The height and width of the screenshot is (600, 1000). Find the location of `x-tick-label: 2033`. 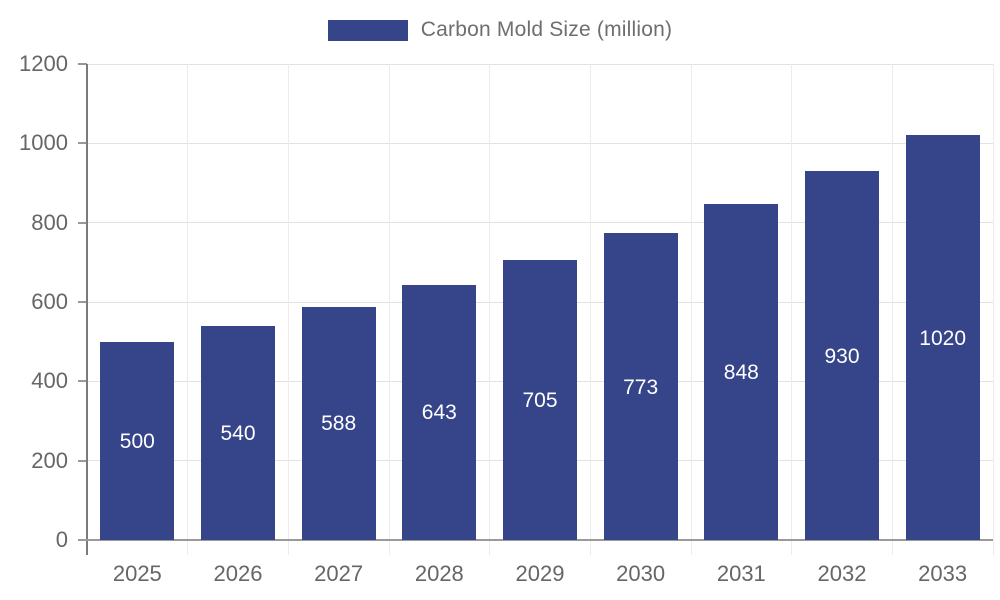

x-tick-label: 2033 is located at coordinates (943, 573).